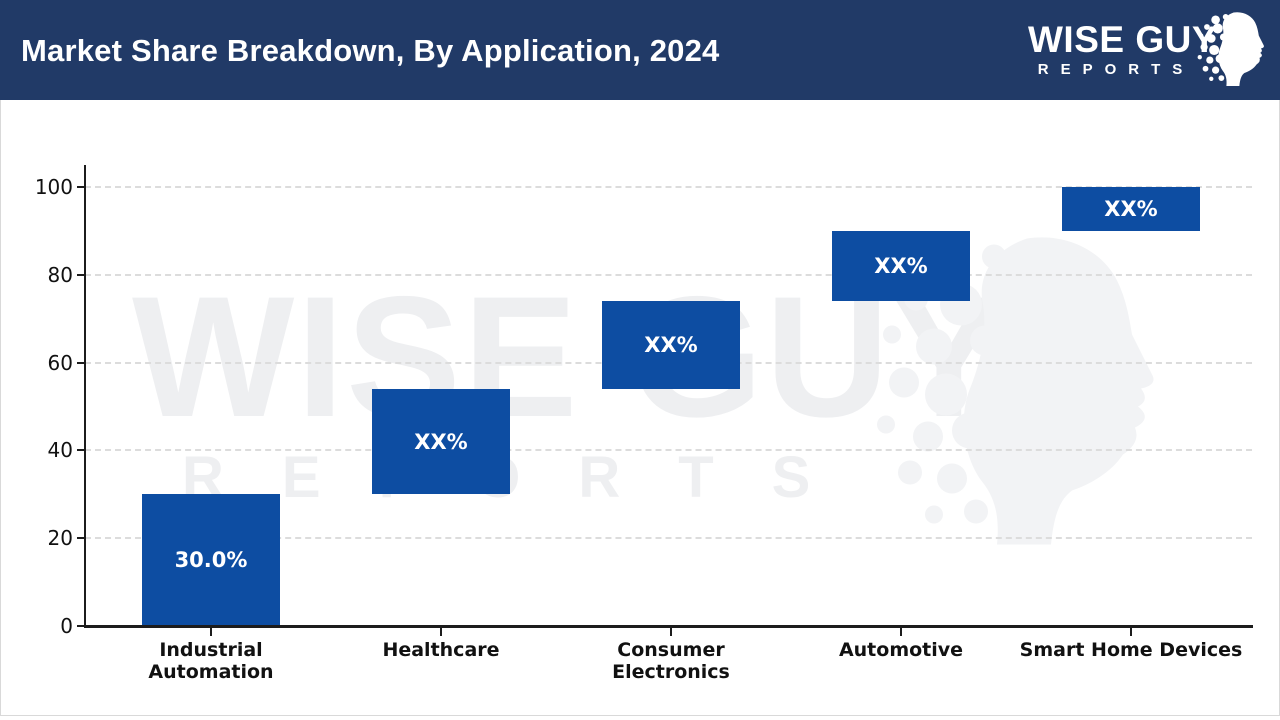 The width and height of the screenshot is (1280, 720). Describe the element at coordinates (668, 626) in the screenshot. I see `x-axis-line` at that location.